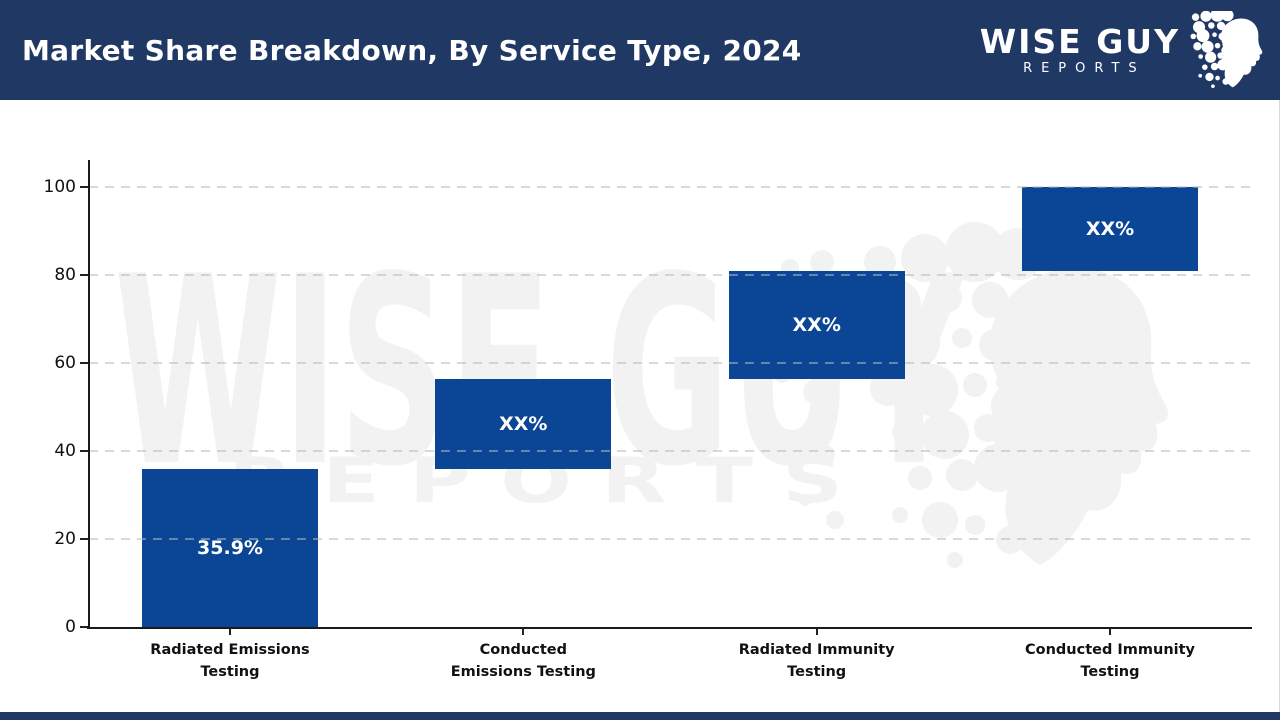 Image resolution: width=1280 pixels, height=720 pixels. Describe the element at coordinates (1079, 41) in the screenshot. I see `logo-name: WISE GUY` at that location.